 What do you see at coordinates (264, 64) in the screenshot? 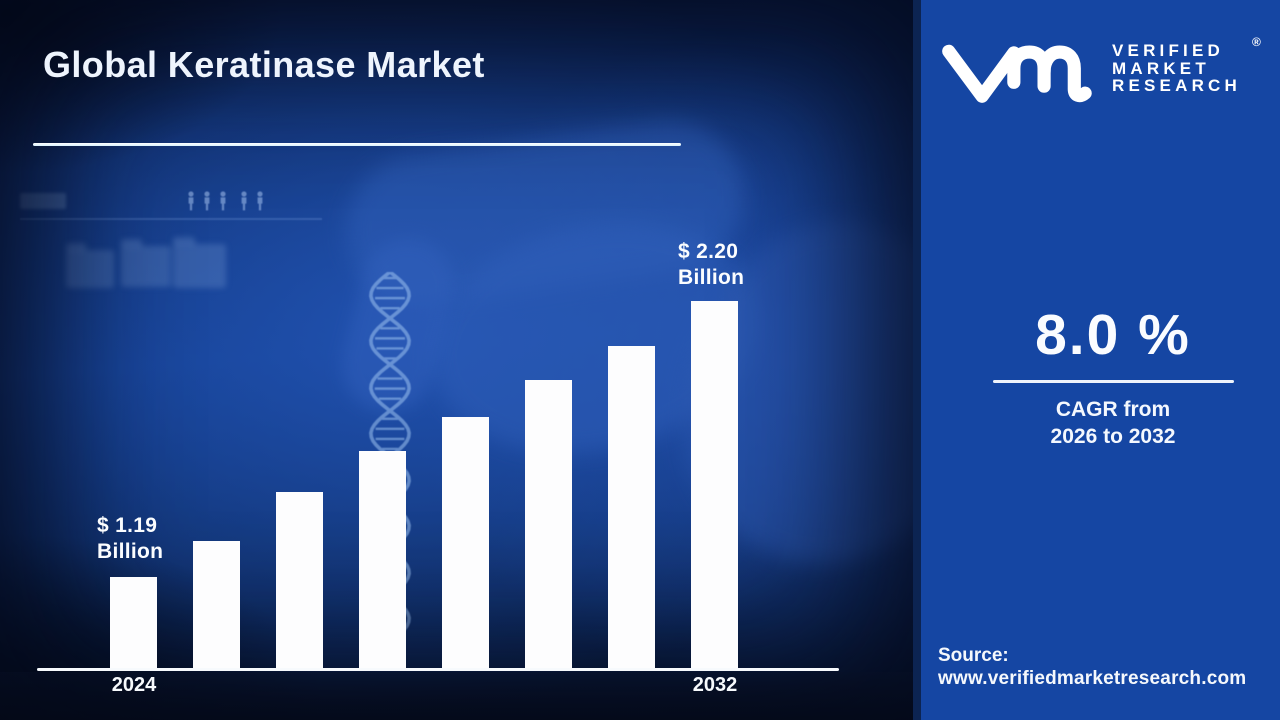
I see `page-title: Global Keratinase Market` at bounding box center [264, 64].